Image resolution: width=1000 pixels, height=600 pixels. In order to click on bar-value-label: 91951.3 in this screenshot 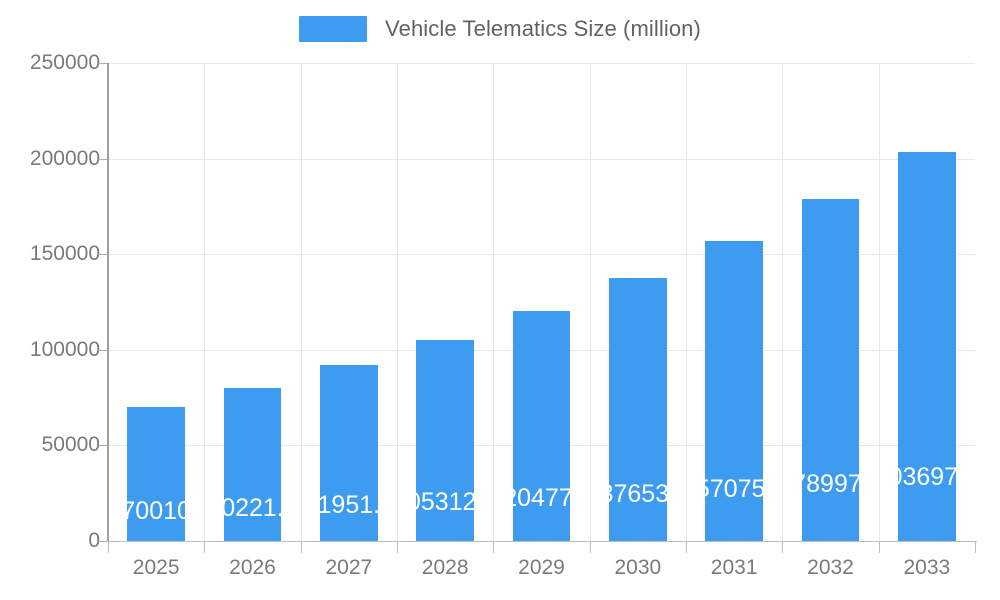, I will do `click(348, 505)`.